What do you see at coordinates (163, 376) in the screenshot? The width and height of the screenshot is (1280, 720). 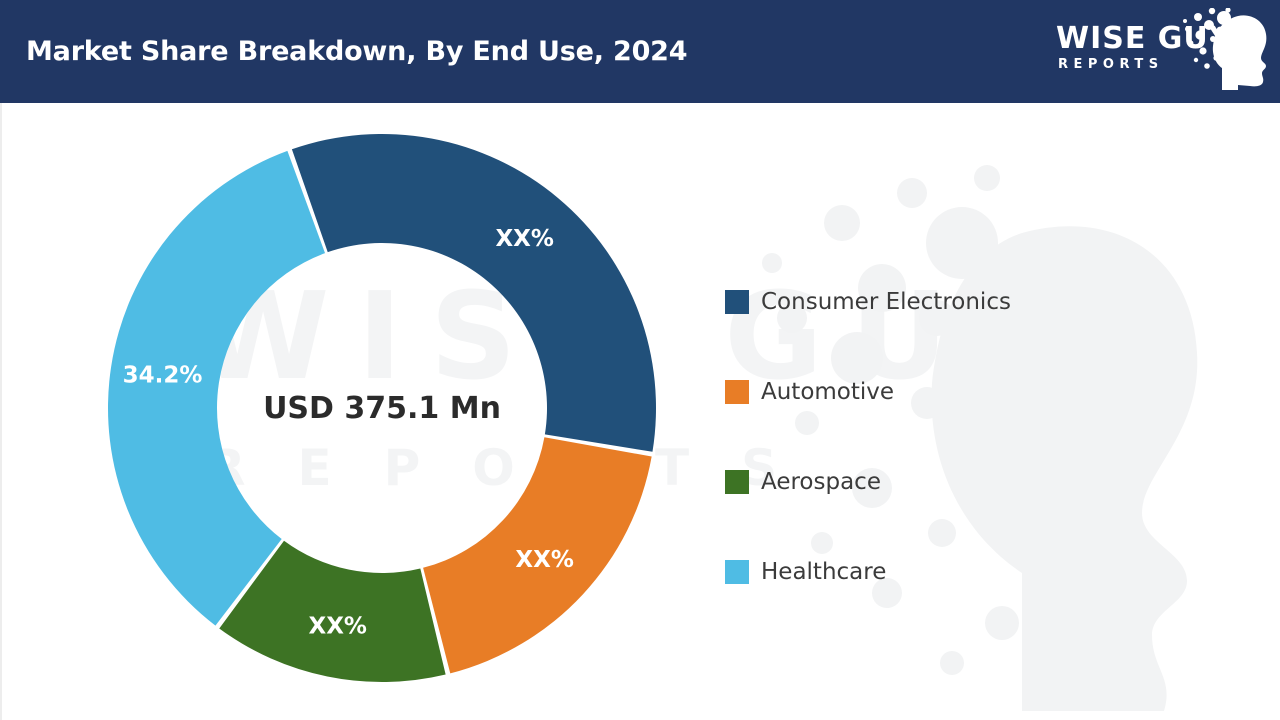 I see `slice-percent-label: 34.2%` at bounding box center [163, 376].